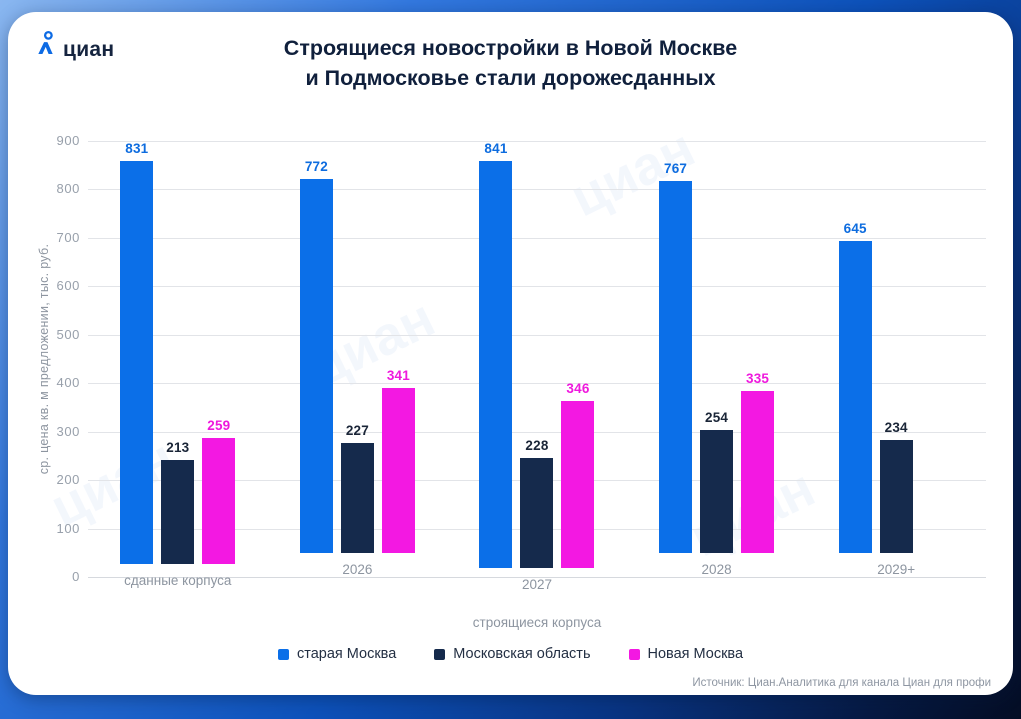 Image resolution: width=1021 pixels, height=719 pixels. What do you see at coordinates (855, 228) in the screenshot?
I see `bar-value-label: 645` at bounding box center [855, 228].